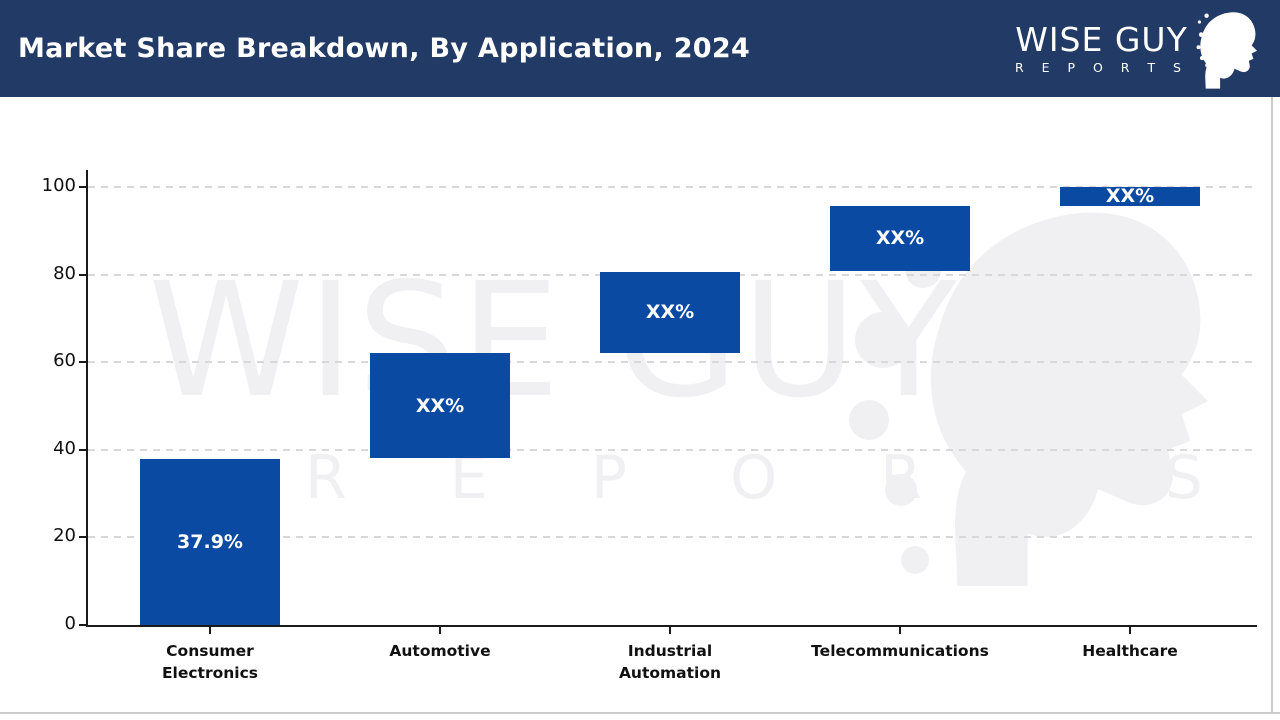  I want to click on logo-text: WISE GUY R E P O R T S, so click(1101, 49).